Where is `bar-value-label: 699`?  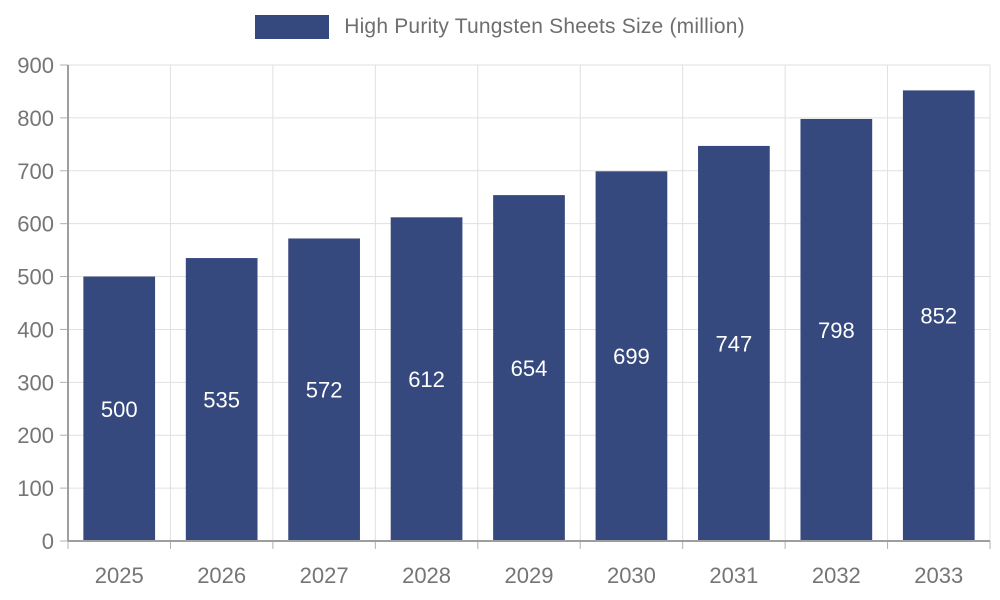
bar-value-label: 699 is located at coordinates (631, 356).